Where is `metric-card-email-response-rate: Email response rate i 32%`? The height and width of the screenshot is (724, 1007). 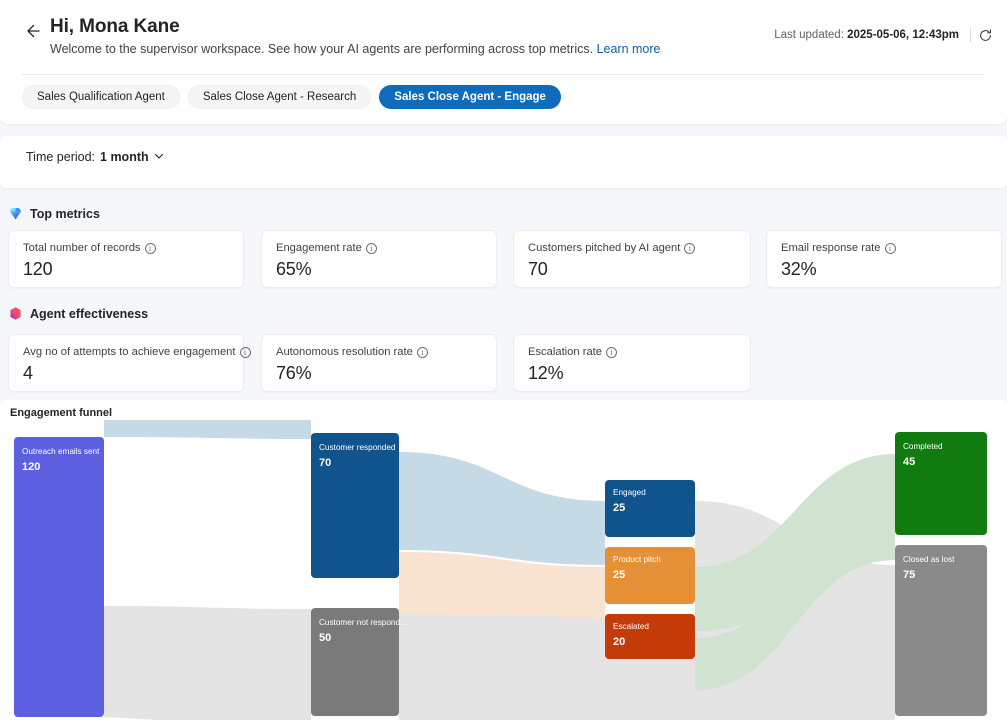 metric-card-email-response-rate: Email response rate i 32% is located at coordinates (884, 259).